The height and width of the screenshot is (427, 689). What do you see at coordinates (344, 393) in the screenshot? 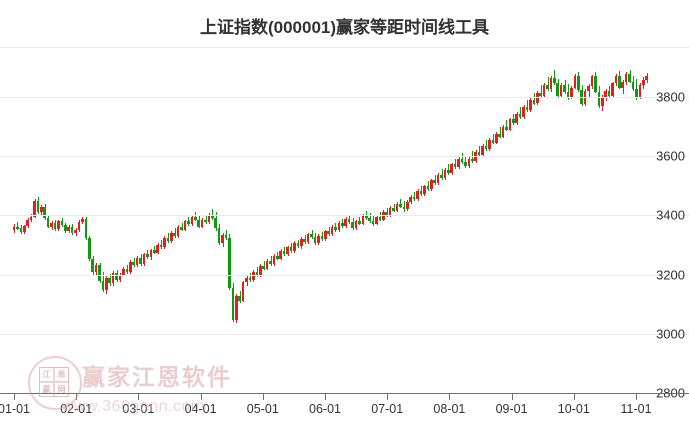
I see `x-axis-line` at bounding box center [344, 393].